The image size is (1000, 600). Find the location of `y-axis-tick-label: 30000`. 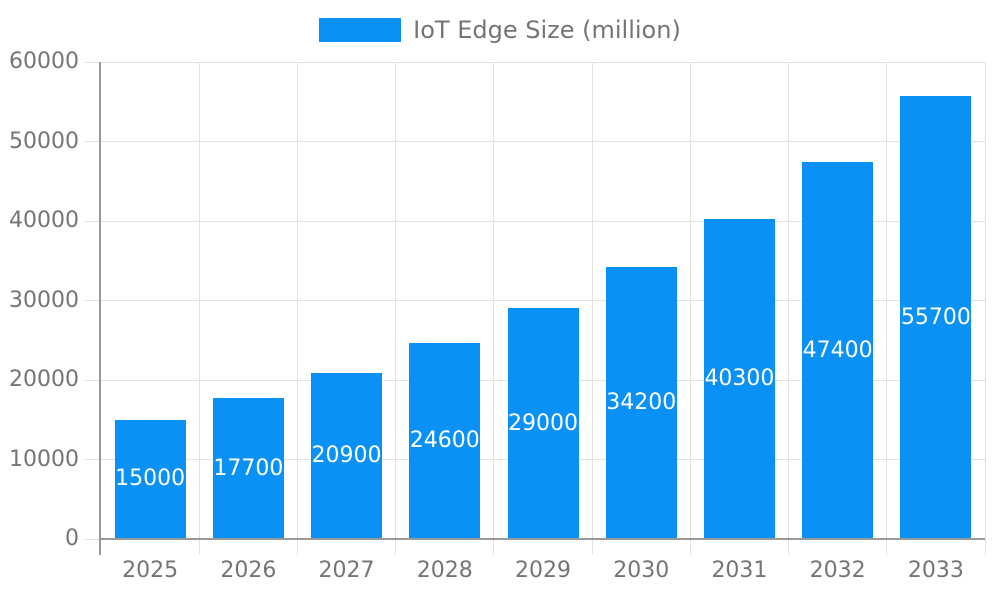

y-axis-tick-label: 30000 is located at coordinates (44, 300).